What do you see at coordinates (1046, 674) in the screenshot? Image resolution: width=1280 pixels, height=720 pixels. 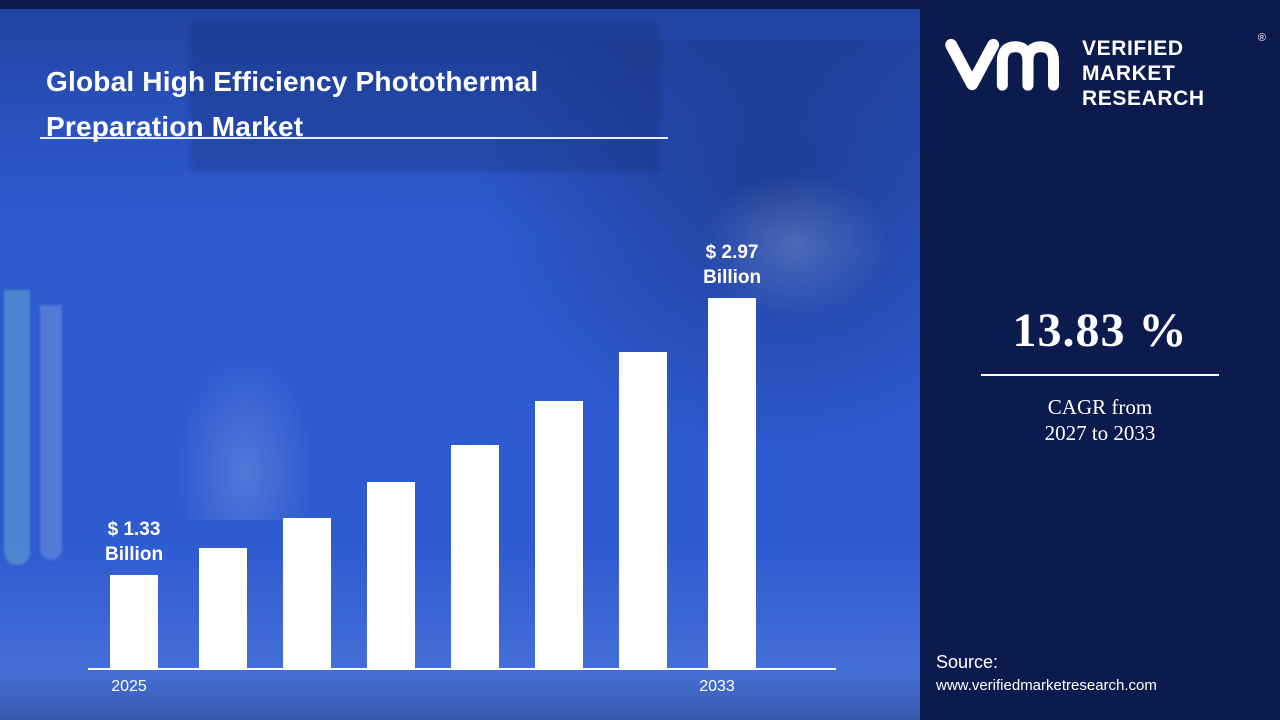 I see `source-block: Source: www.verifiedmarketresearch.com` at bounding box center [1046, 674].